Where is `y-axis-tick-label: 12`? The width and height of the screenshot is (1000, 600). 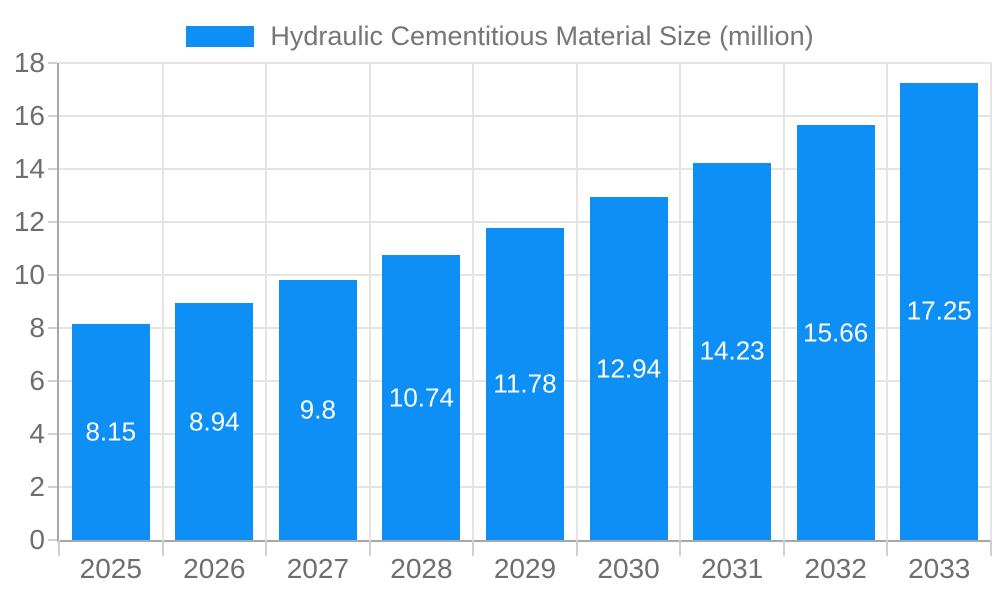 y-axis-tick-label: 12 is located at coordinates (29, 221).